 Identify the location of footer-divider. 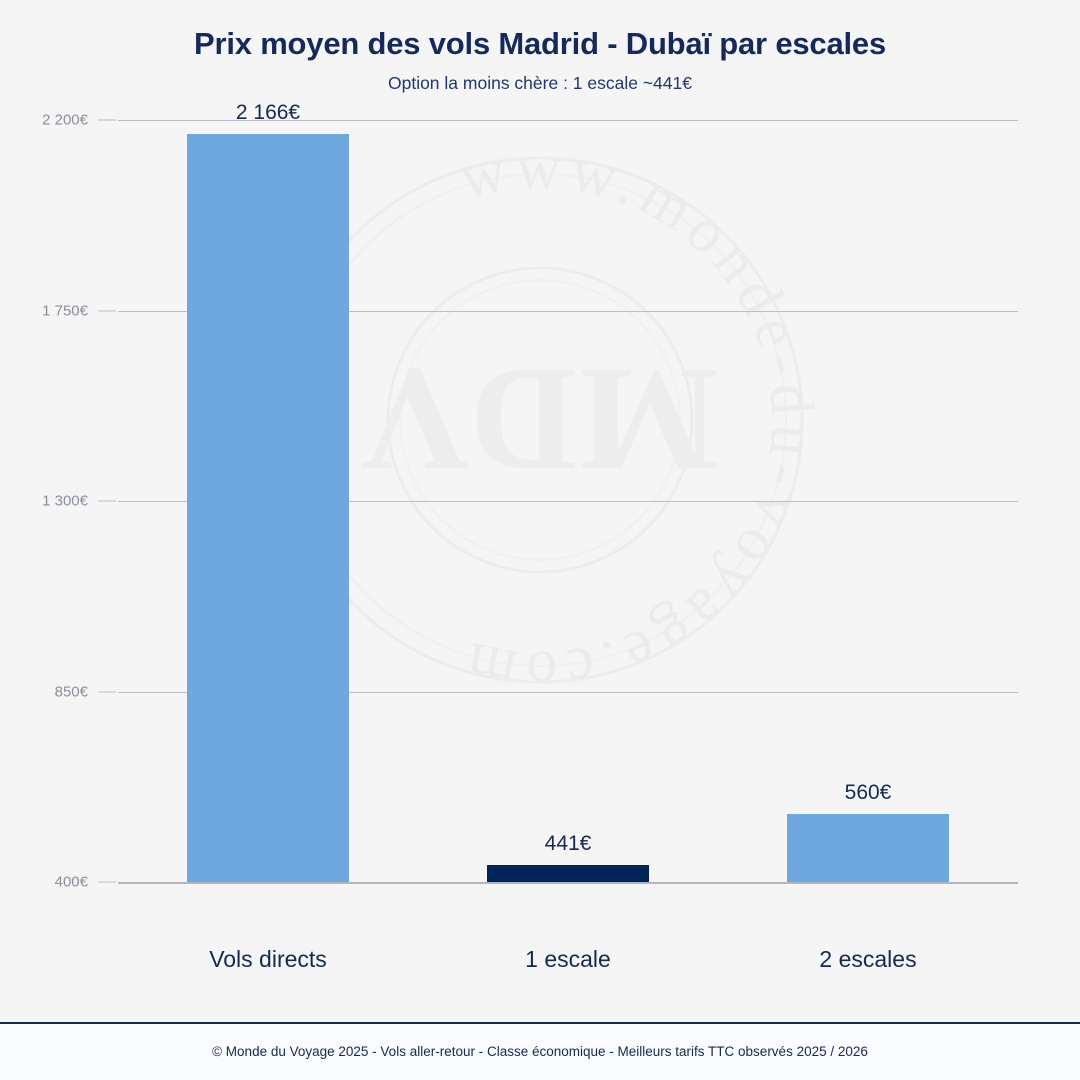
(540, 1023).